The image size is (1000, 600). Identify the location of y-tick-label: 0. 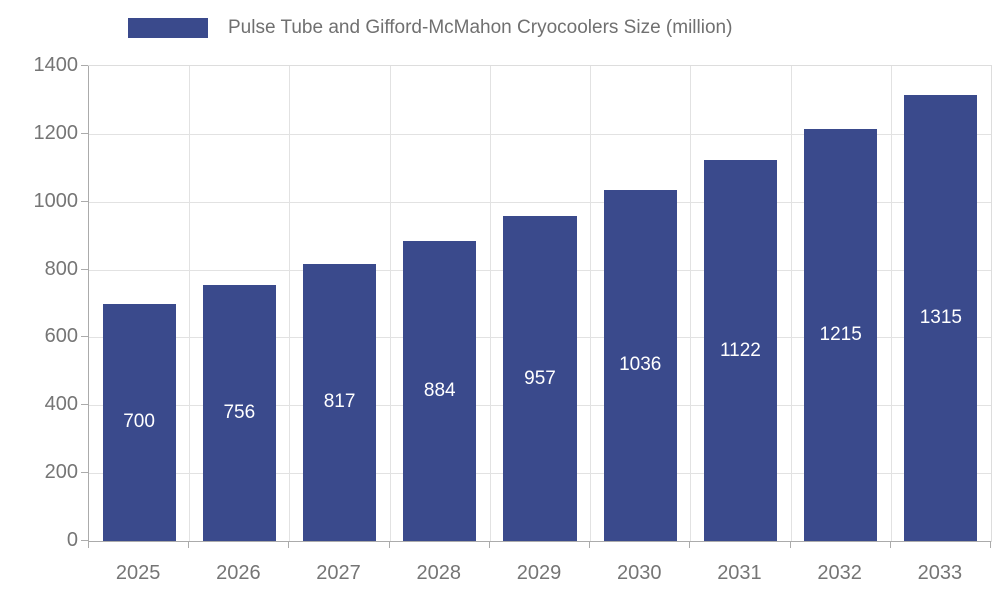
(72, 540).